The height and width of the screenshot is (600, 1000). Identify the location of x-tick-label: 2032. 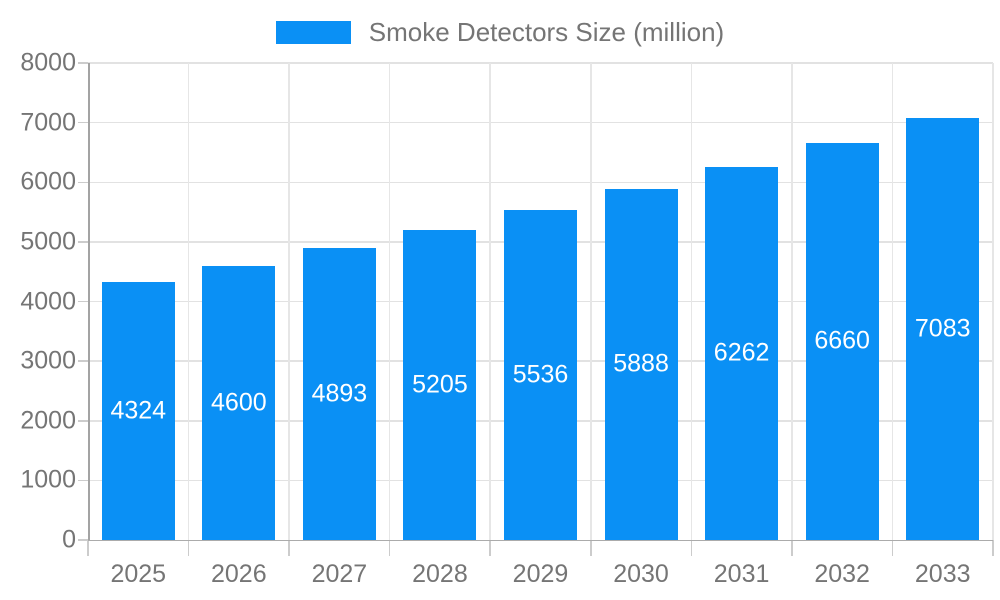
(842, 574).